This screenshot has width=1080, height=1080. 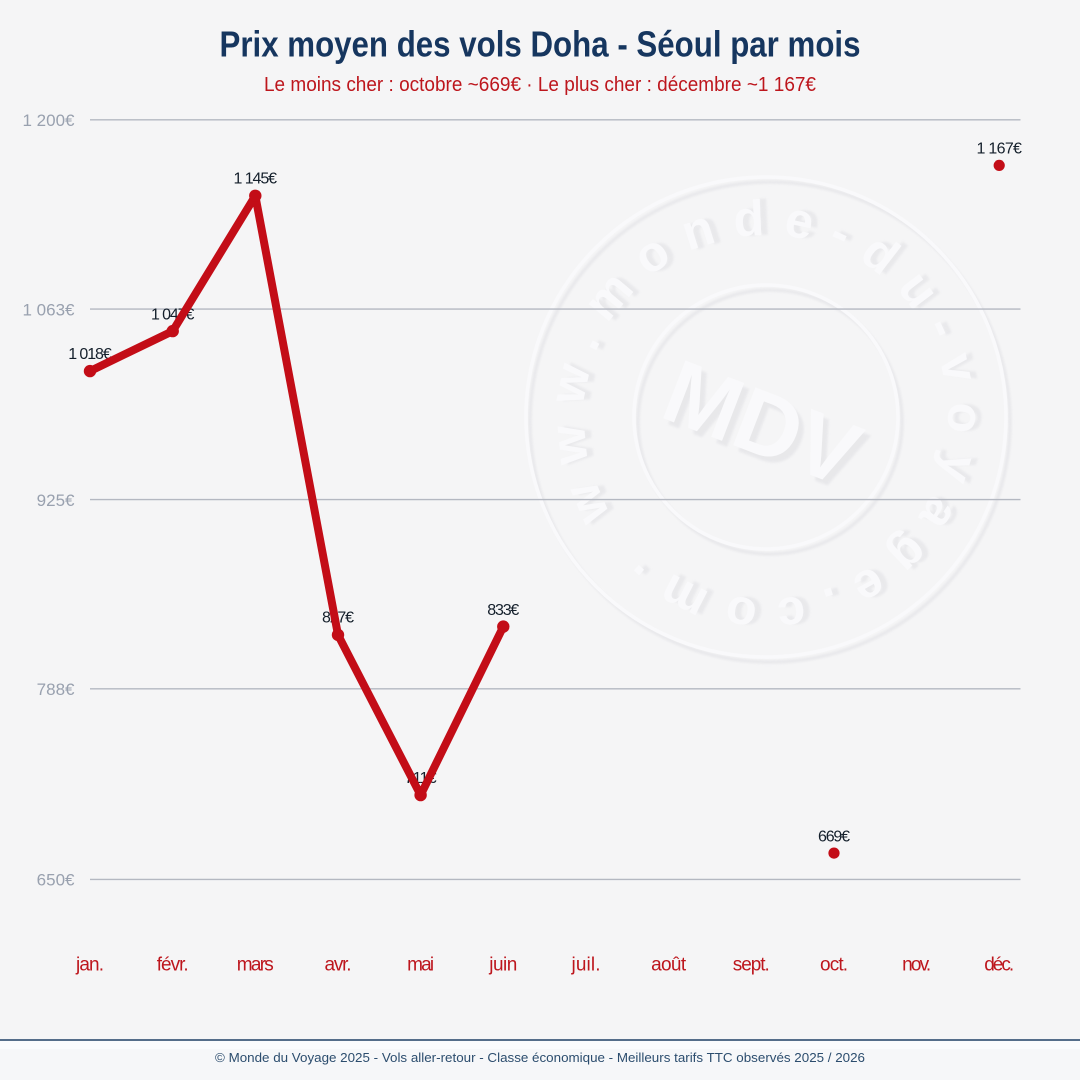 What do you see at coordinates (49, 120) in the screenshot?
I see `svg-text: 1 200€` at bounding box center [49, 120].